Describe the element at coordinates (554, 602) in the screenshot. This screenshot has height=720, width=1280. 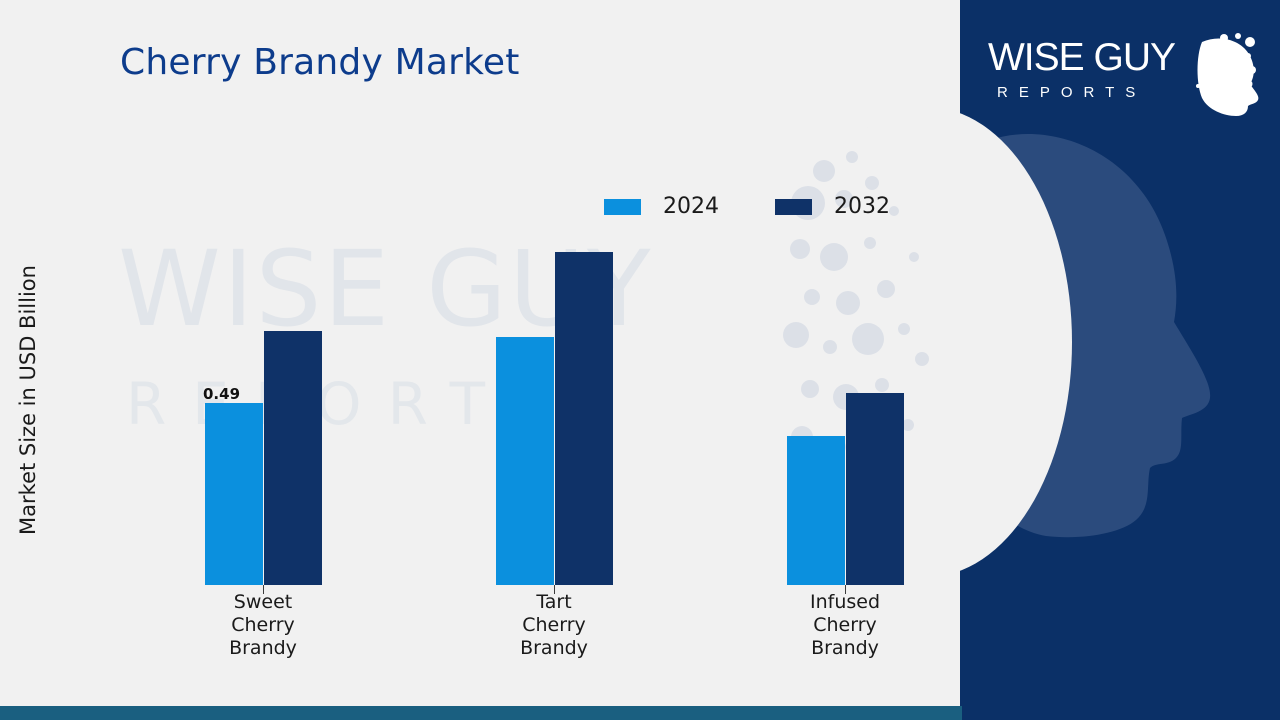
I see `x-label-tart-line1: Tart` at that location.